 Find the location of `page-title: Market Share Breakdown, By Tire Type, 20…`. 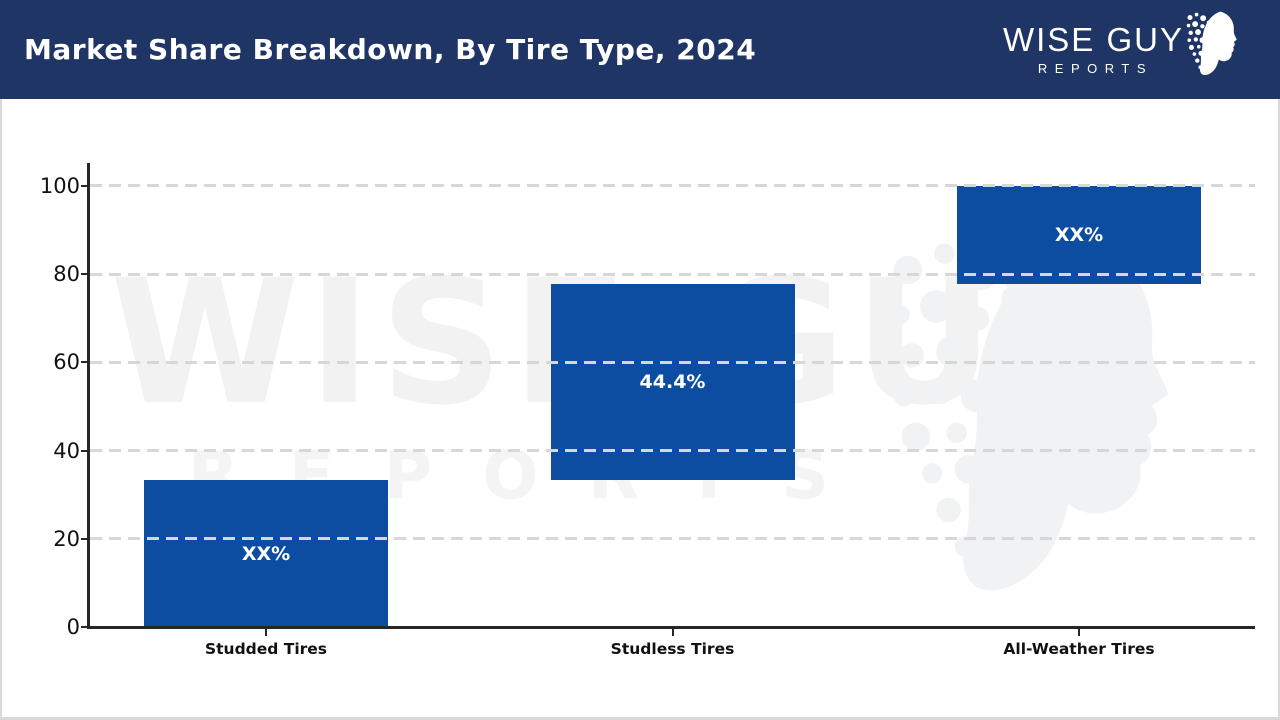

page-title: Market Share Breakdown, By Tire Type, 20… is located at coordinates (390, 49).